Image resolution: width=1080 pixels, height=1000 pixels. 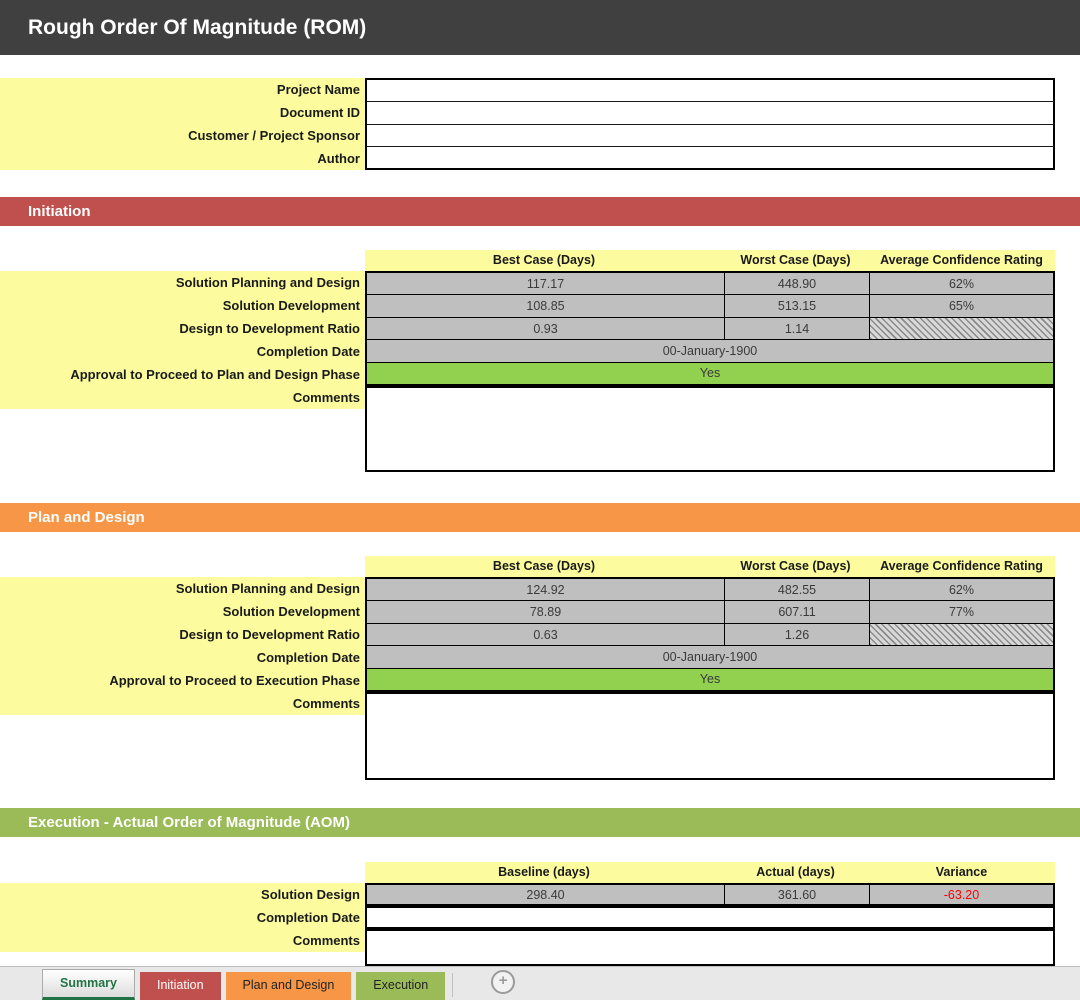 I want to click on best-case-cell: 78.89, so click(x=546, y=612).